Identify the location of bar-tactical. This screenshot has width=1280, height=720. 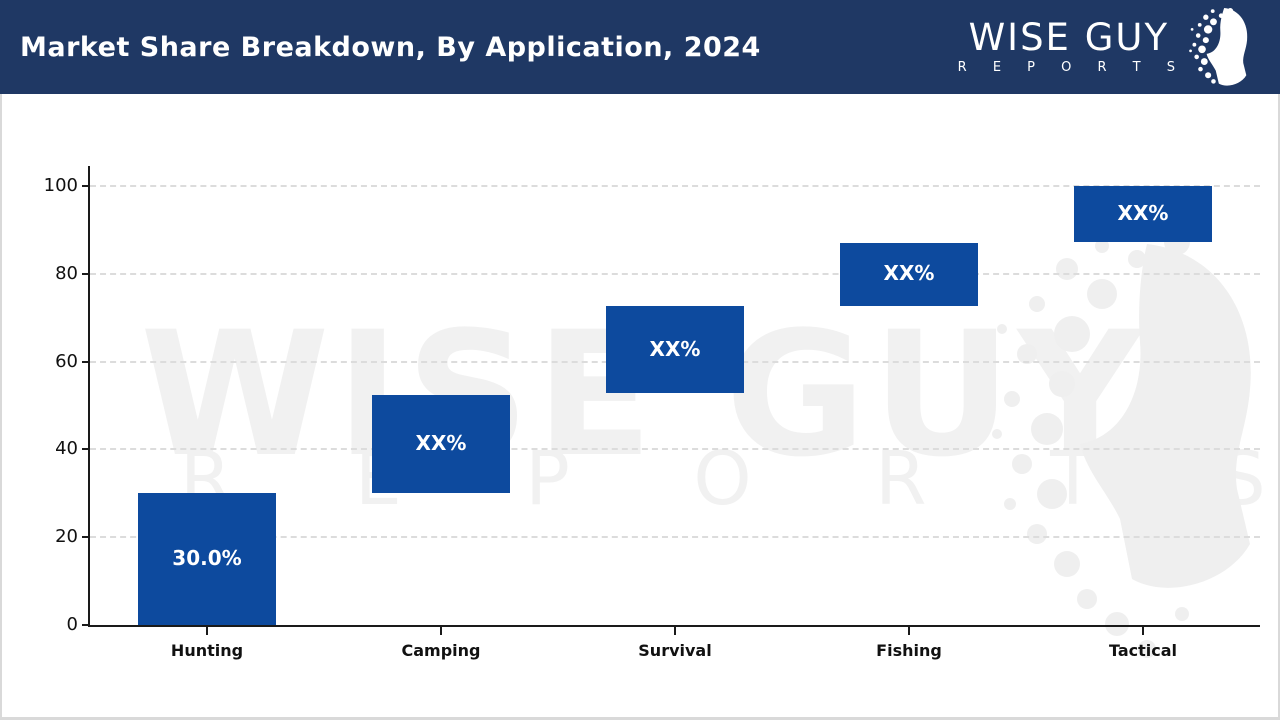
(1143, 214).